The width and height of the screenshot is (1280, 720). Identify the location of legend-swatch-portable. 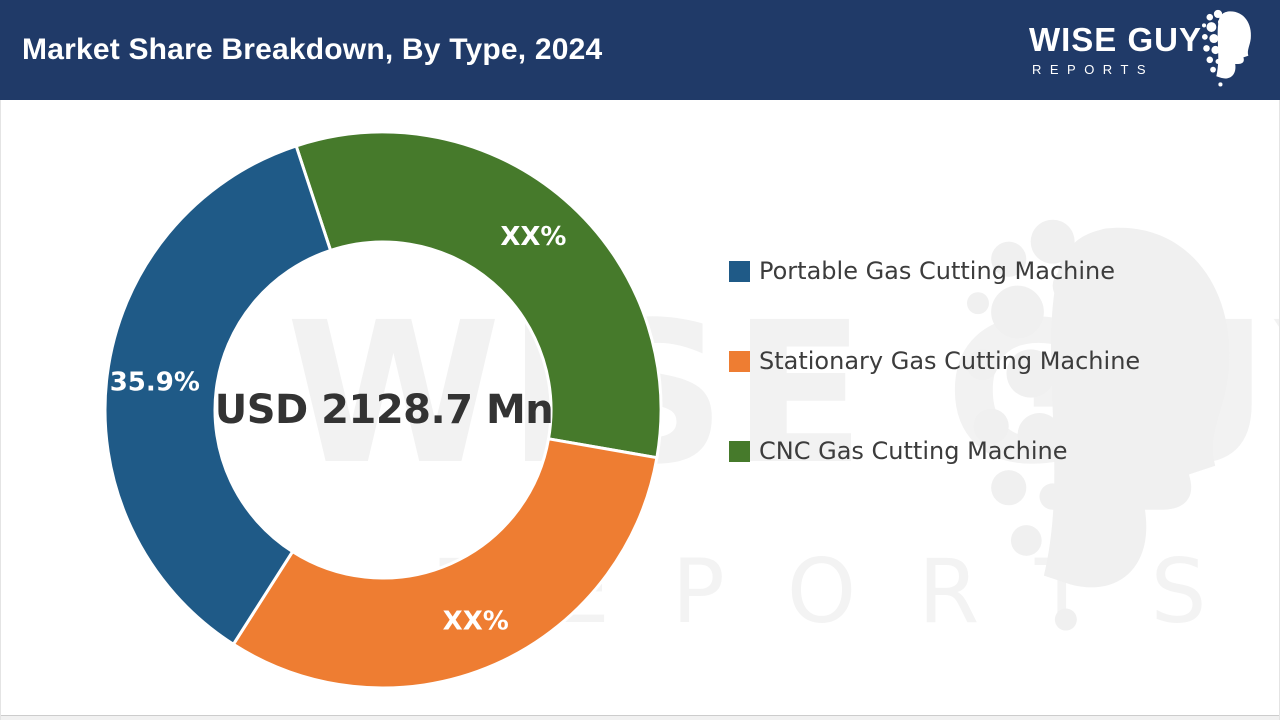
(739, 271).